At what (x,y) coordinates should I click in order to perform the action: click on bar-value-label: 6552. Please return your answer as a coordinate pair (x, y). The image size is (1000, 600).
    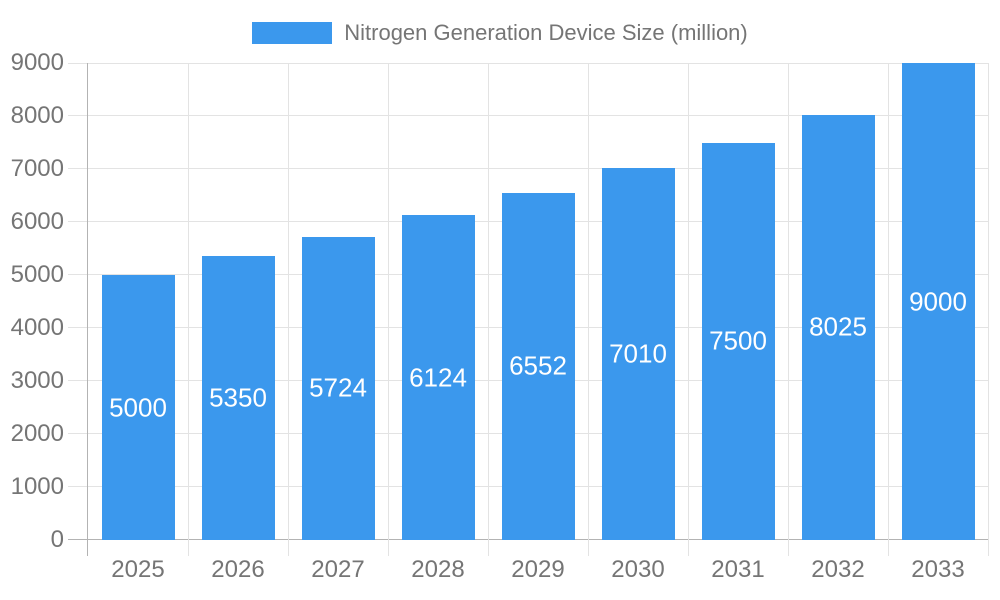
    Looking at the image, I should click on (538, 365).